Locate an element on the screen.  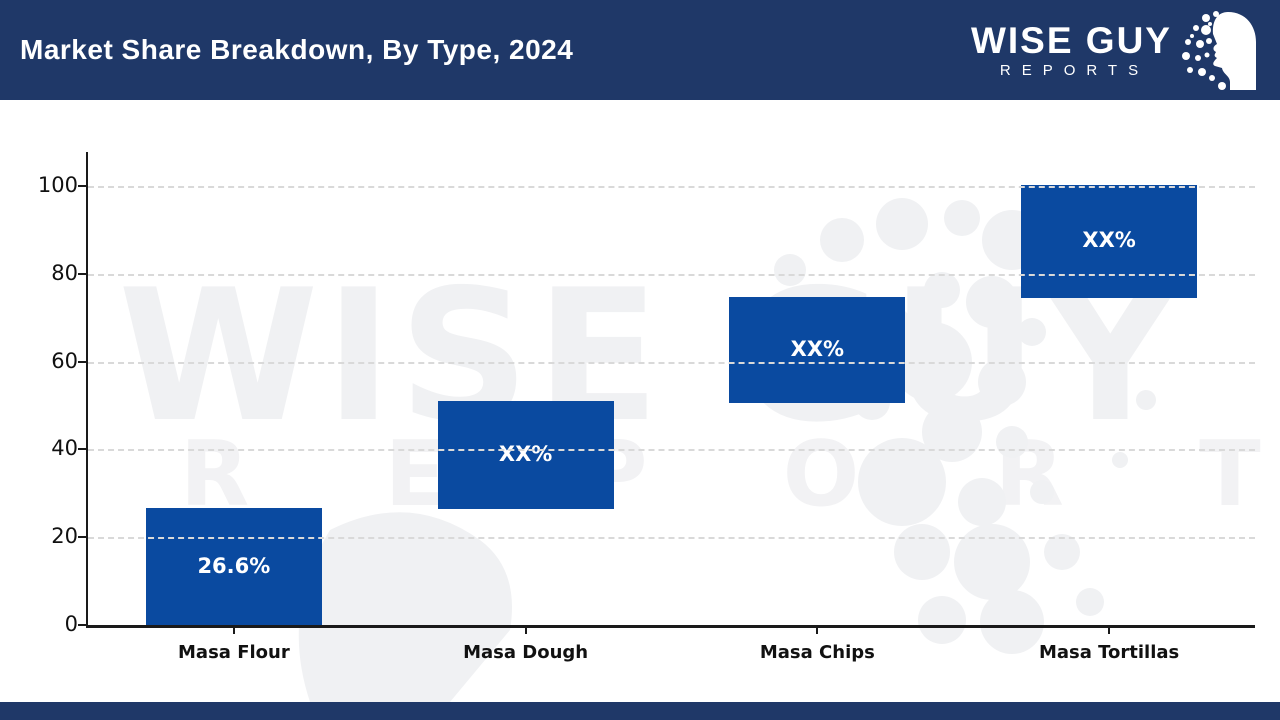
x-tick-masa-dough is located at coordinates (525, 631).